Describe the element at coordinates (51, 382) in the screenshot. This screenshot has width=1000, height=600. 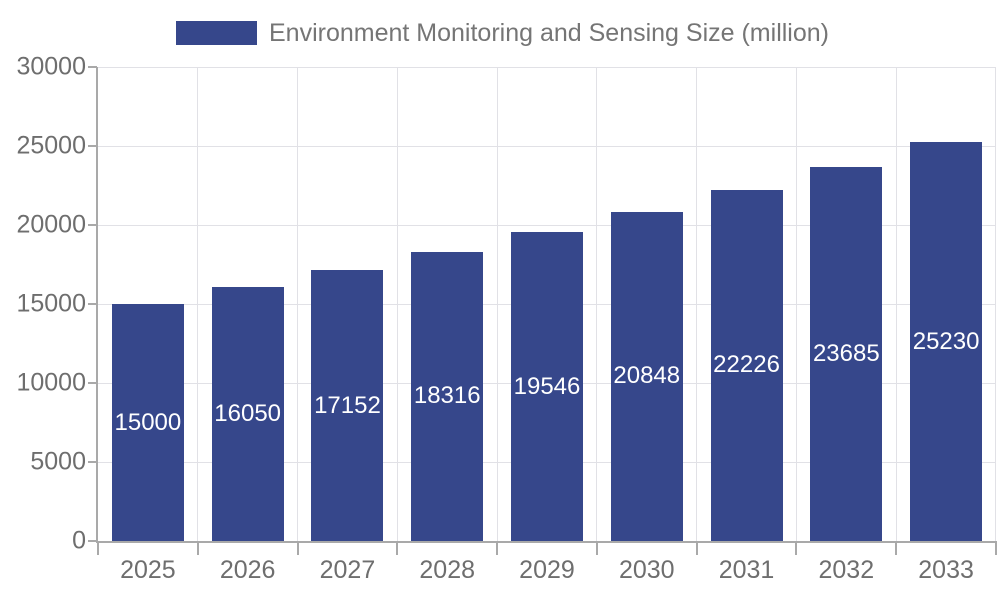
I see `y-tick-label: 10000` at that location.